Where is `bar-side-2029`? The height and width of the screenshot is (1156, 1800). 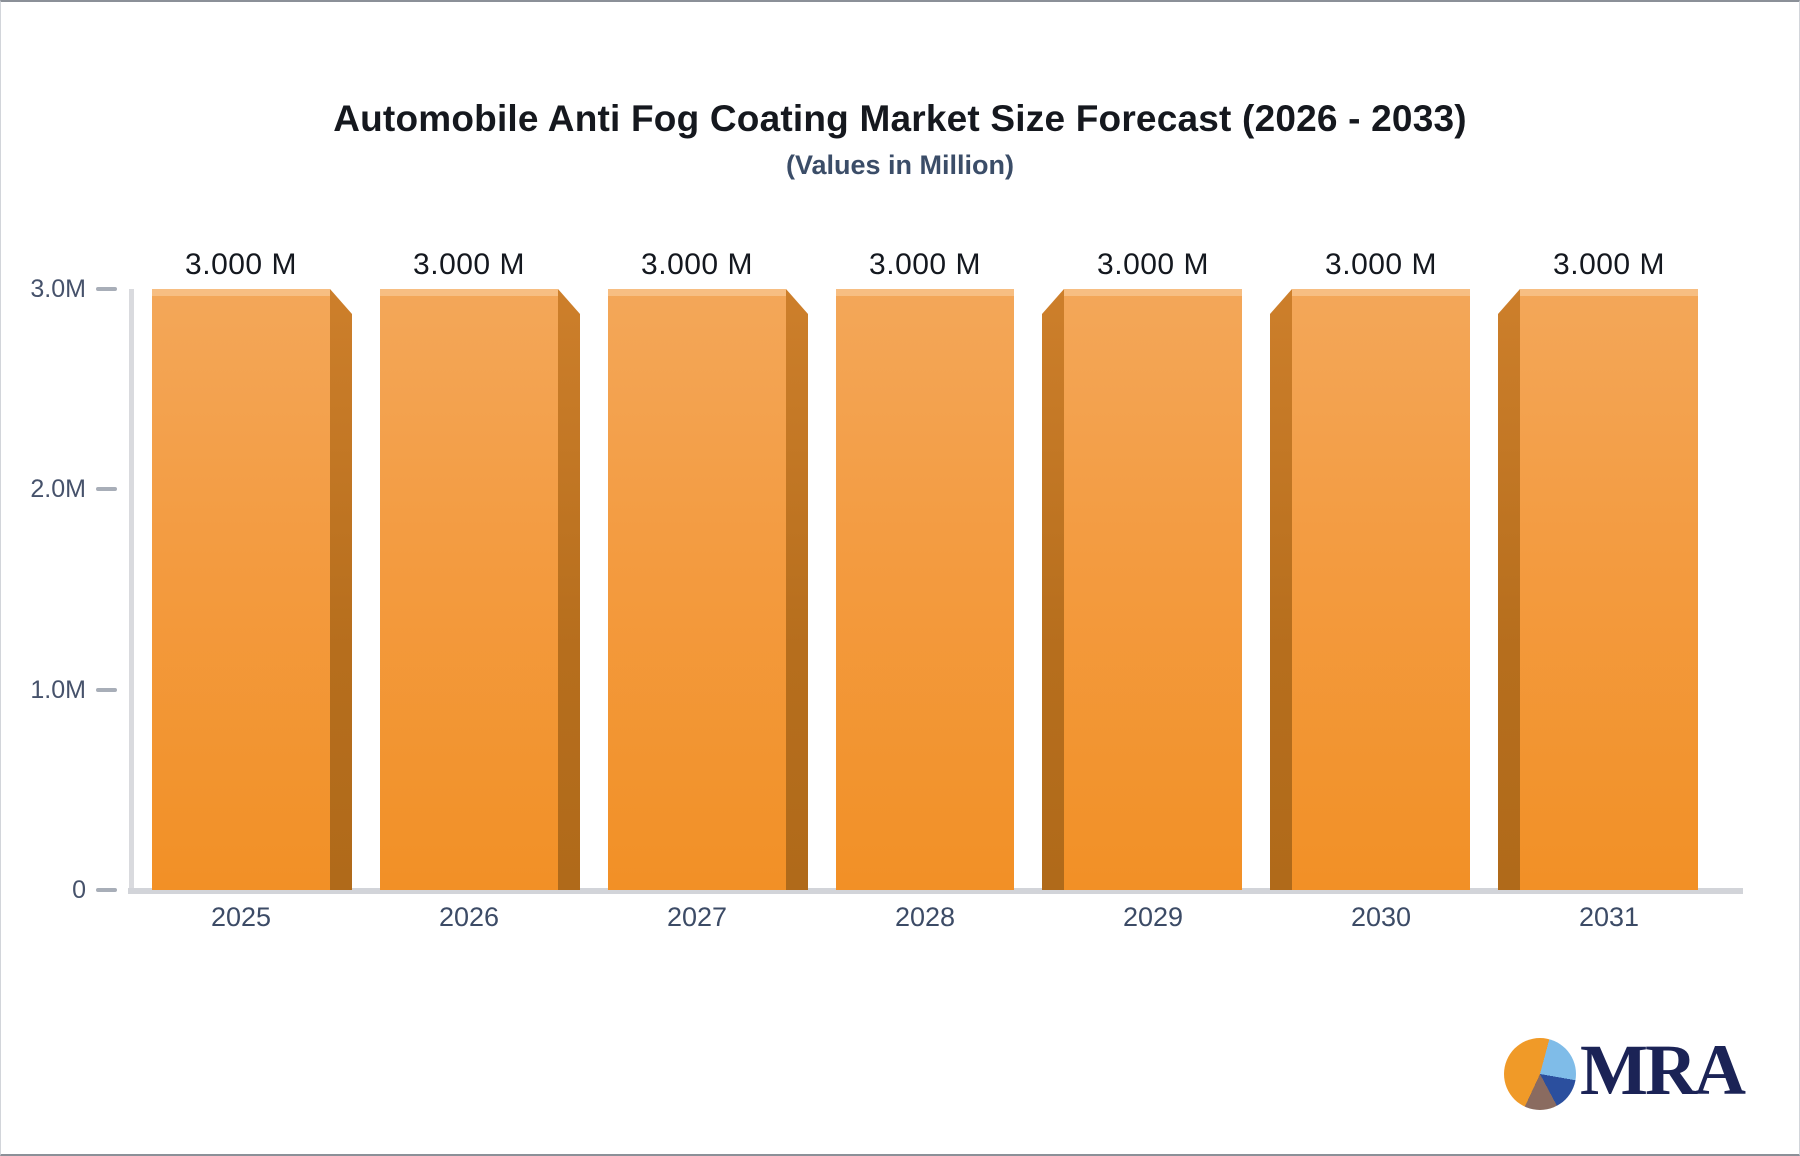 bar-side-2029 is located at coordinates (1053, 589).